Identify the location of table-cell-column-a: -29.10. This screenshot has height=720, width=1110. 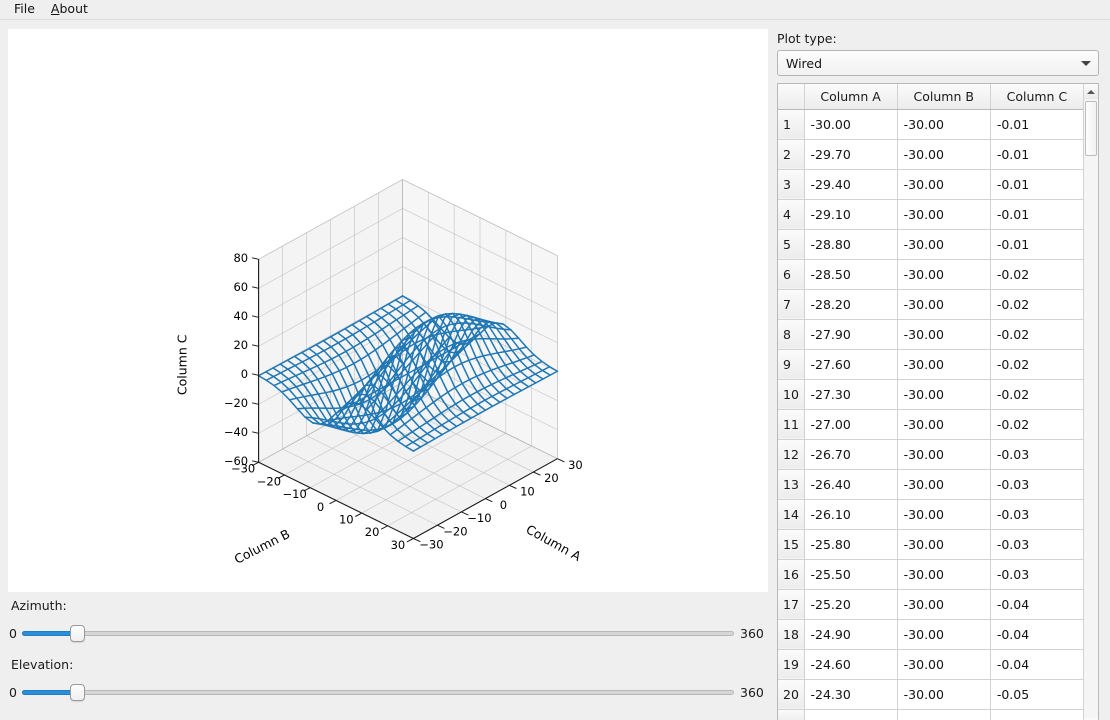
(851, 214).